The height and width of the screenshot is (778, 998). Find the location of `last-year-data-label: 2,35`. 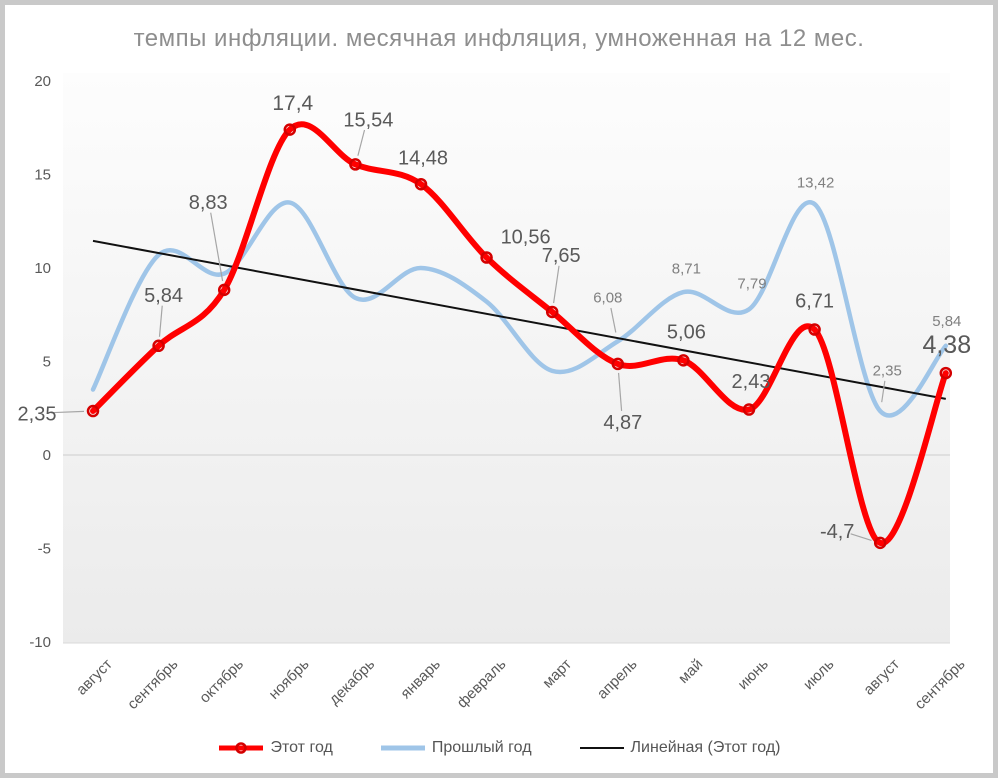

last-year-data-label: 2,35 is located at coordinates (887, 370).